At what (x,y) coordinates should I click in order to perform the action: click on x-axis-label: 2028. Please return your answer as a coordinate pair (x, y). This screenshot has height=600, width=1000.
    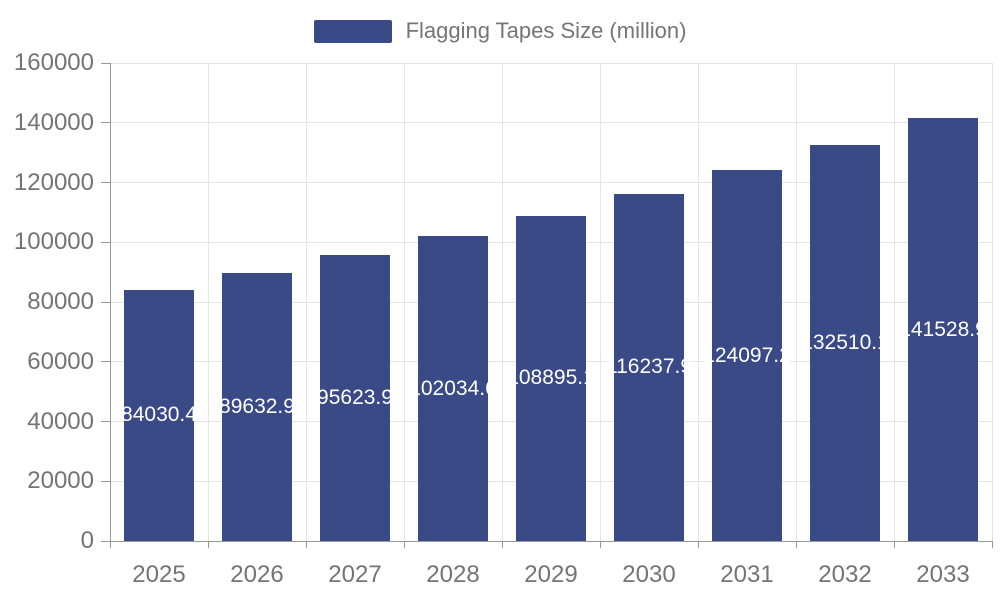
    Looking at the image, I should click on (453, 574).